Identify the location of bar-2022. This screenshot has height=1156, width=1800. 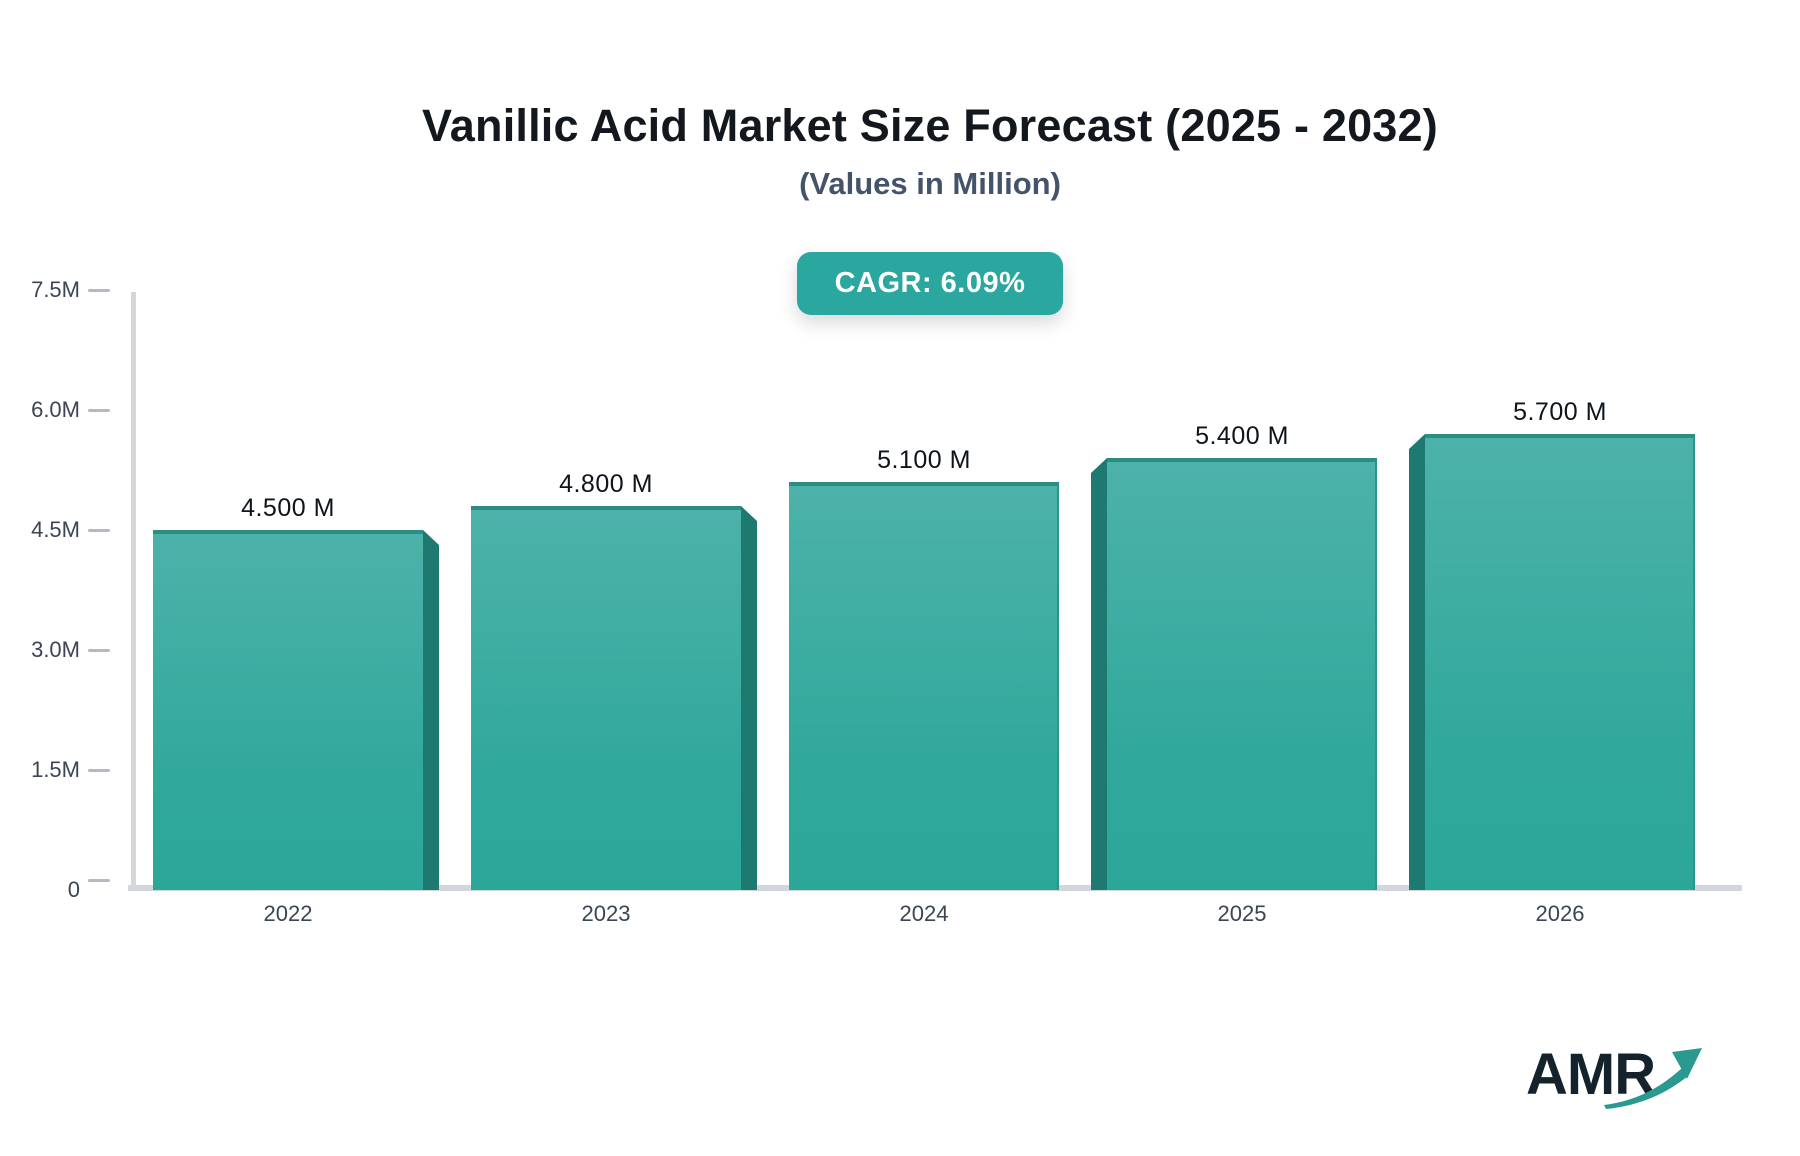
(288, 710).